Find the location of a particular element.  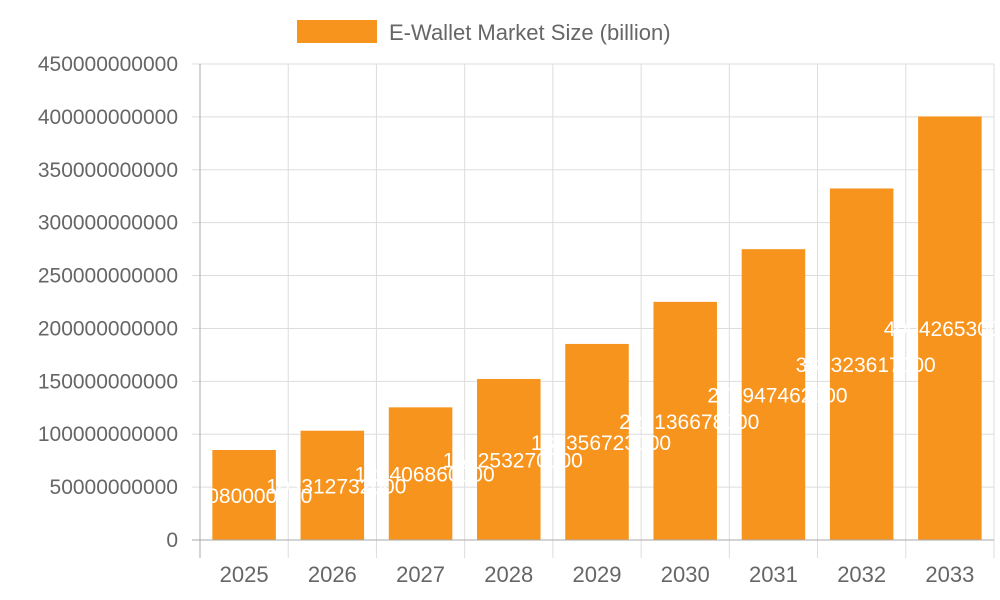

x-tick-label: 2028 is located at coordinates (508, 574).